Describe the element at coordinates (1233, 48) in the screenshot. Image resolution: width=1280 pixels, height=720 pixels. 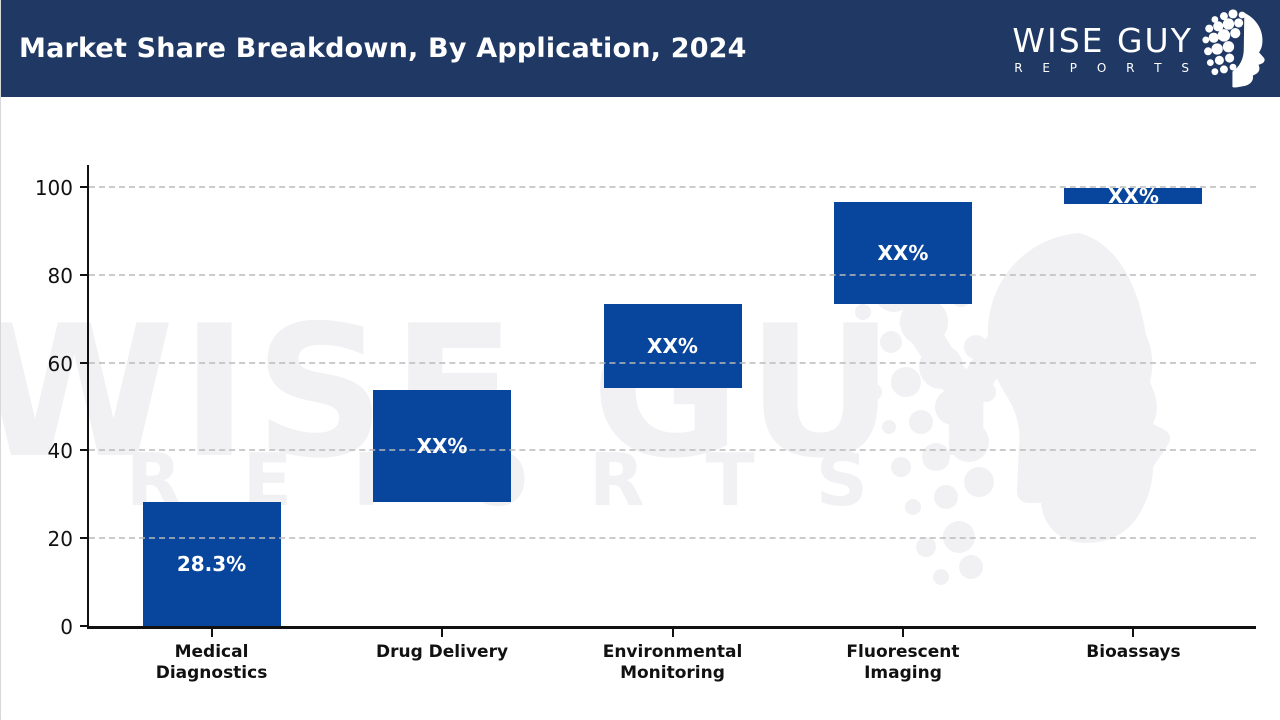
I see `wise-guy-head-icon` at that location.